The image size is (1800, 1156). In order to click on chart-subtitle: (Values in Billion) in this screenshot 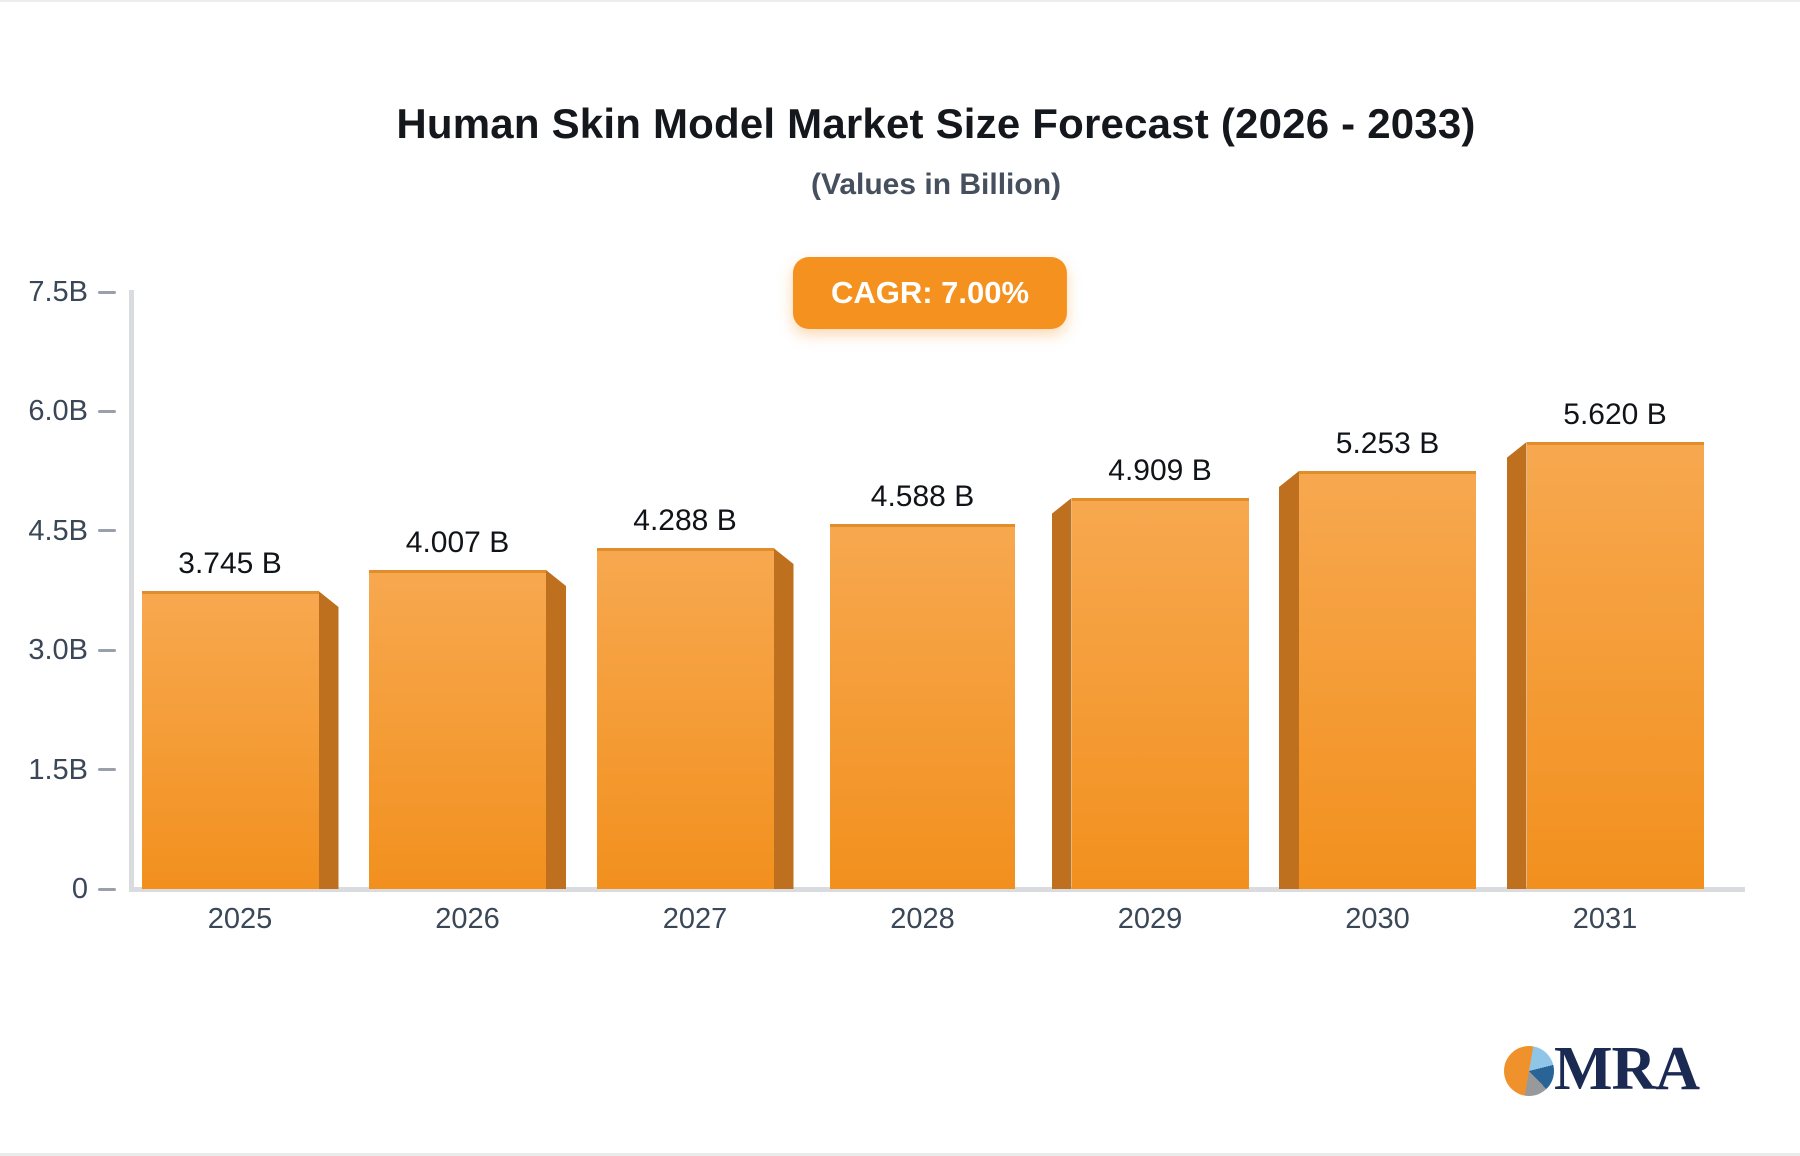, I will do `click(936, 184)`.